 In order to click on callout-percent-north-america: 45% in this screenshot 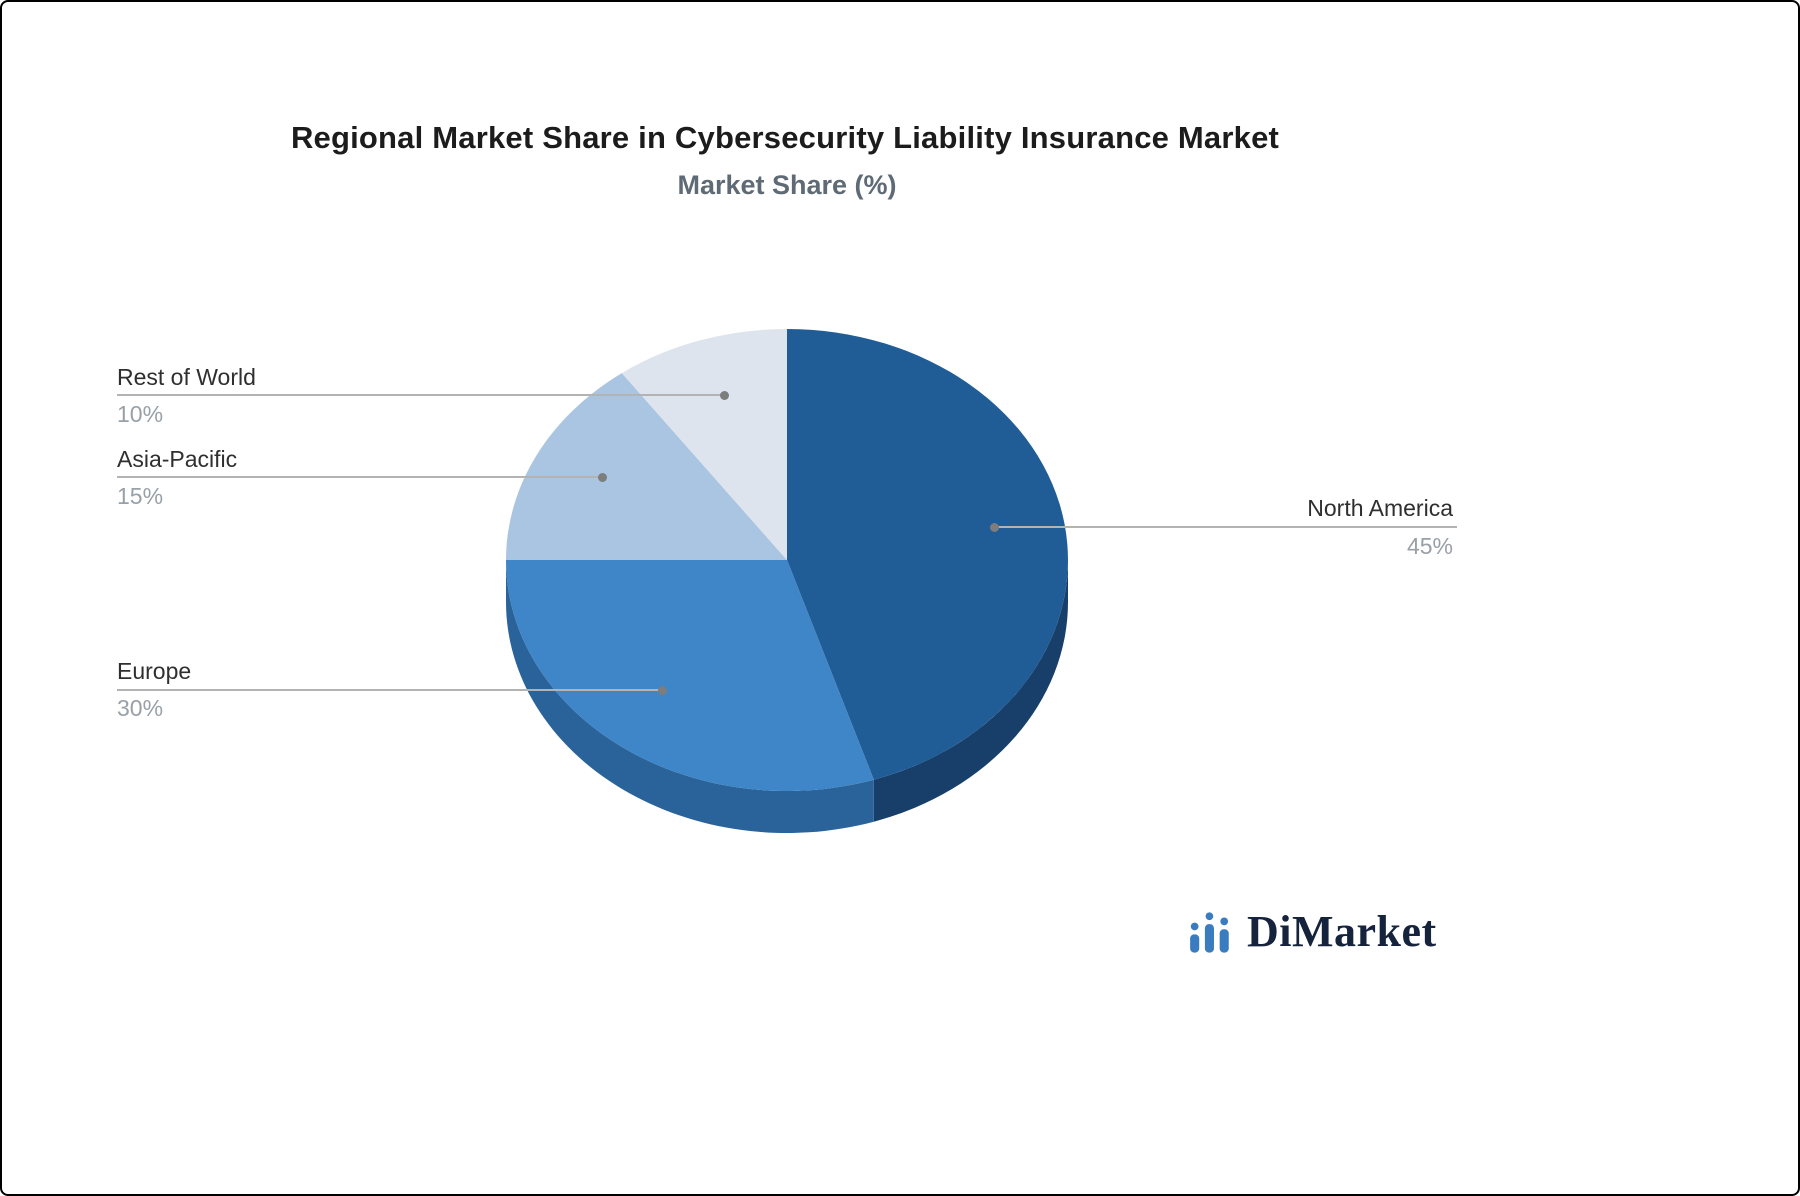, I will do `click(1429, 546)`.